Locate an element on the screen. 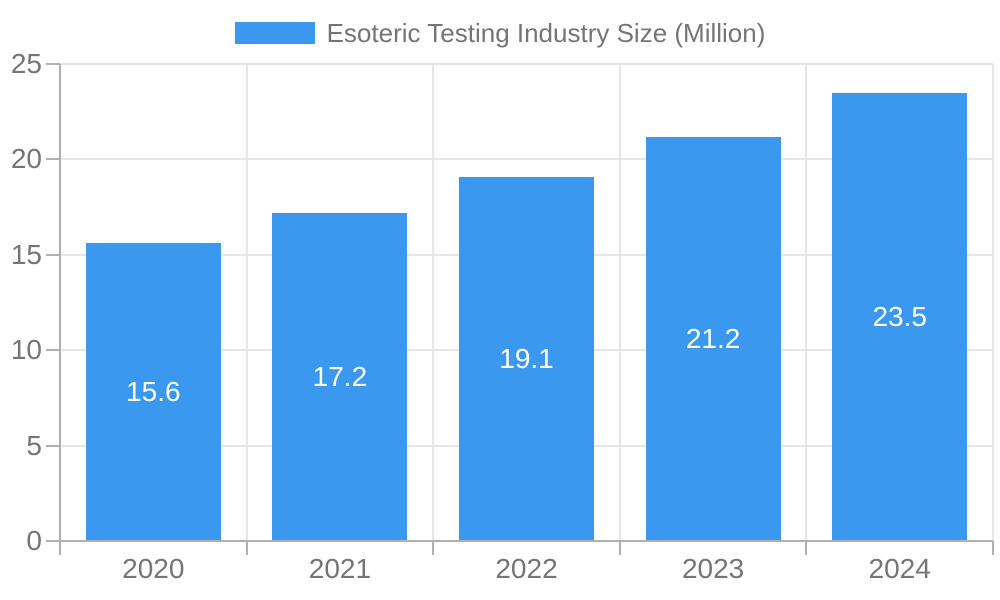 The image size is (1000, 600). x-axis-tick-label: 2020 is located at coordinates (153, 568).